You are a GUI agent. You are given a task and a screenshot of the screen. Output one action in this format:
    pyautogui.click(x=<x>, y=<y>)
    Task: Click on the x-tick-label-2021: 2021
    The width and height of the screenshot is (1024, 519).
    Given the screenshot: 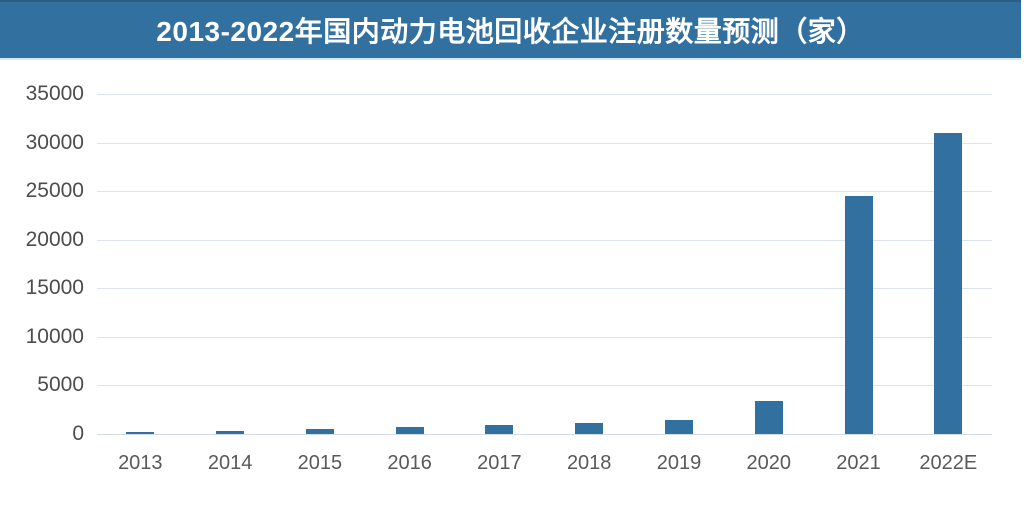 What is the action you would take?
    pyautogui.click(x=858, y=463)
    